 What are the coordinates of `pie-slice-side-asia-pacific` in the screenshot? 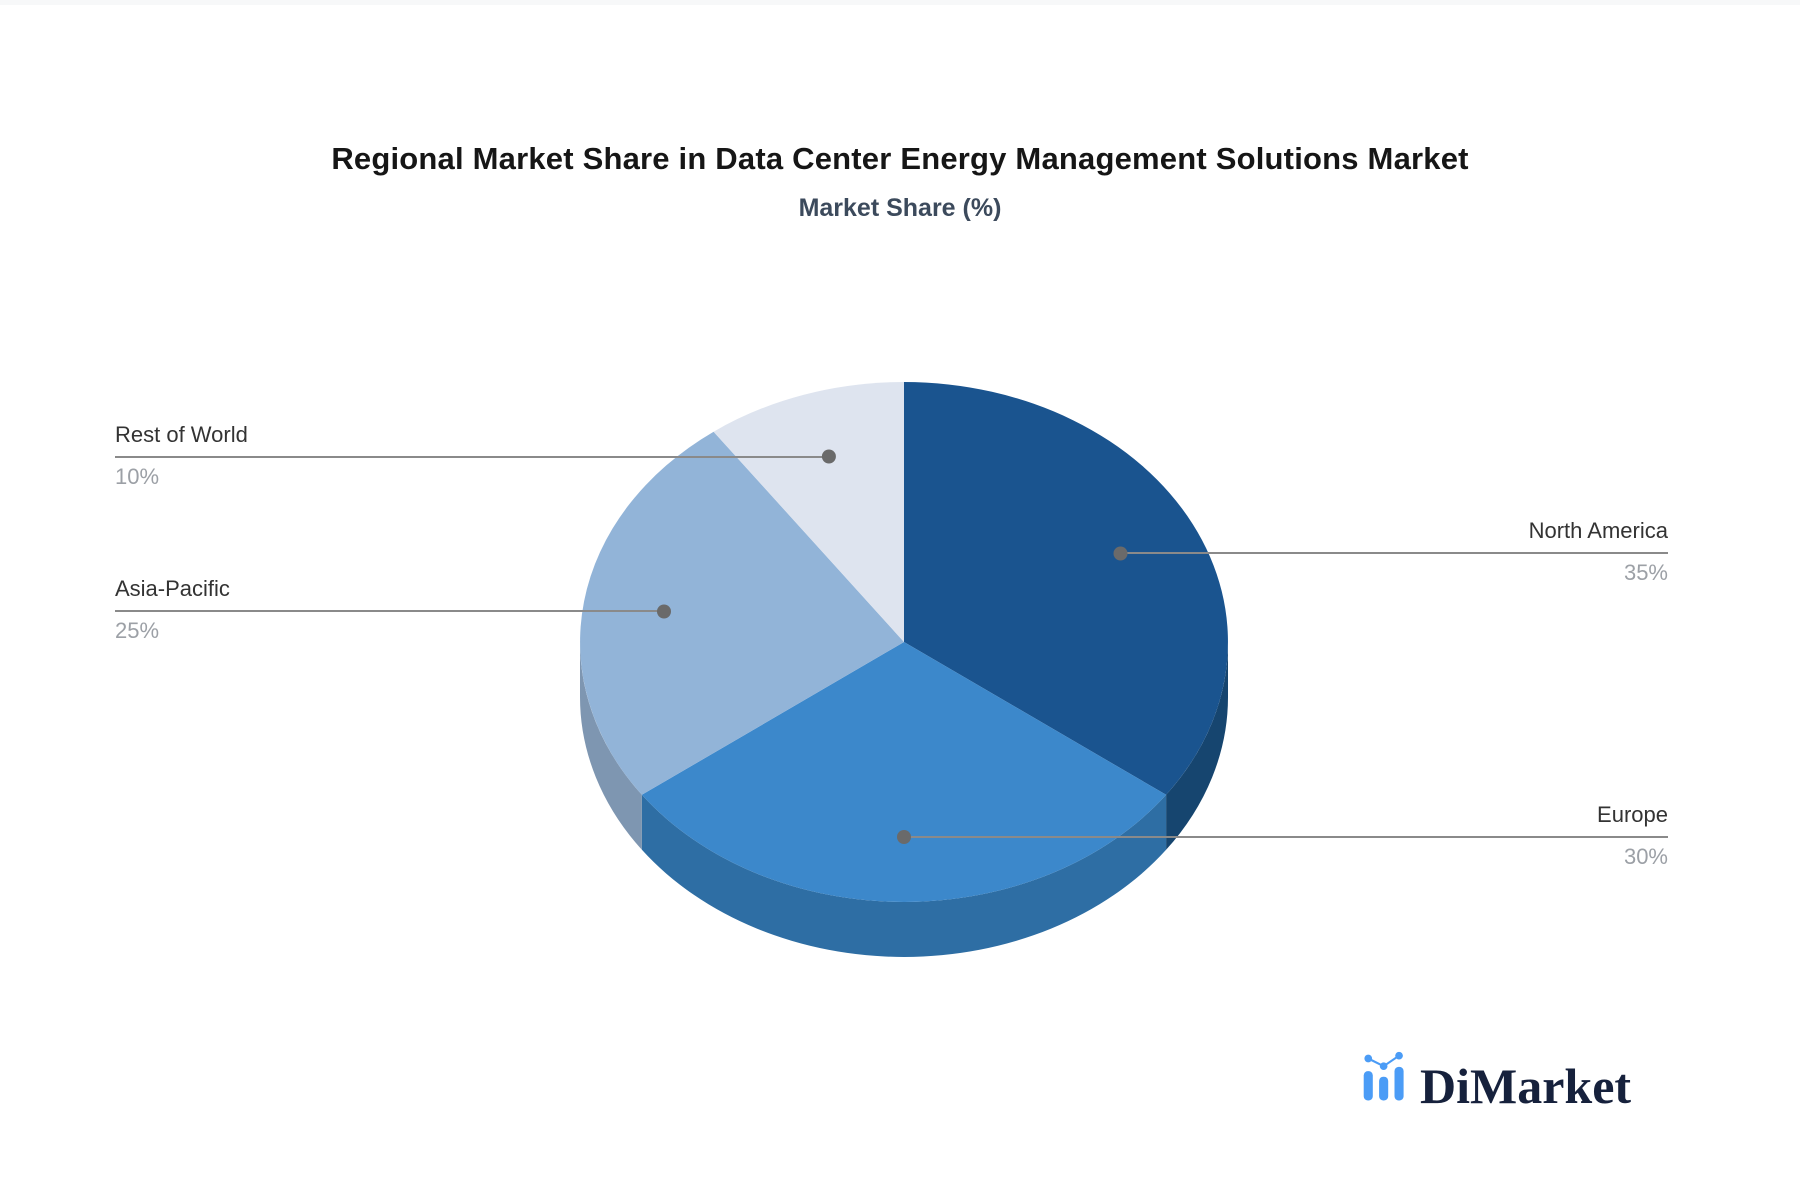 It's located at (611, 746).